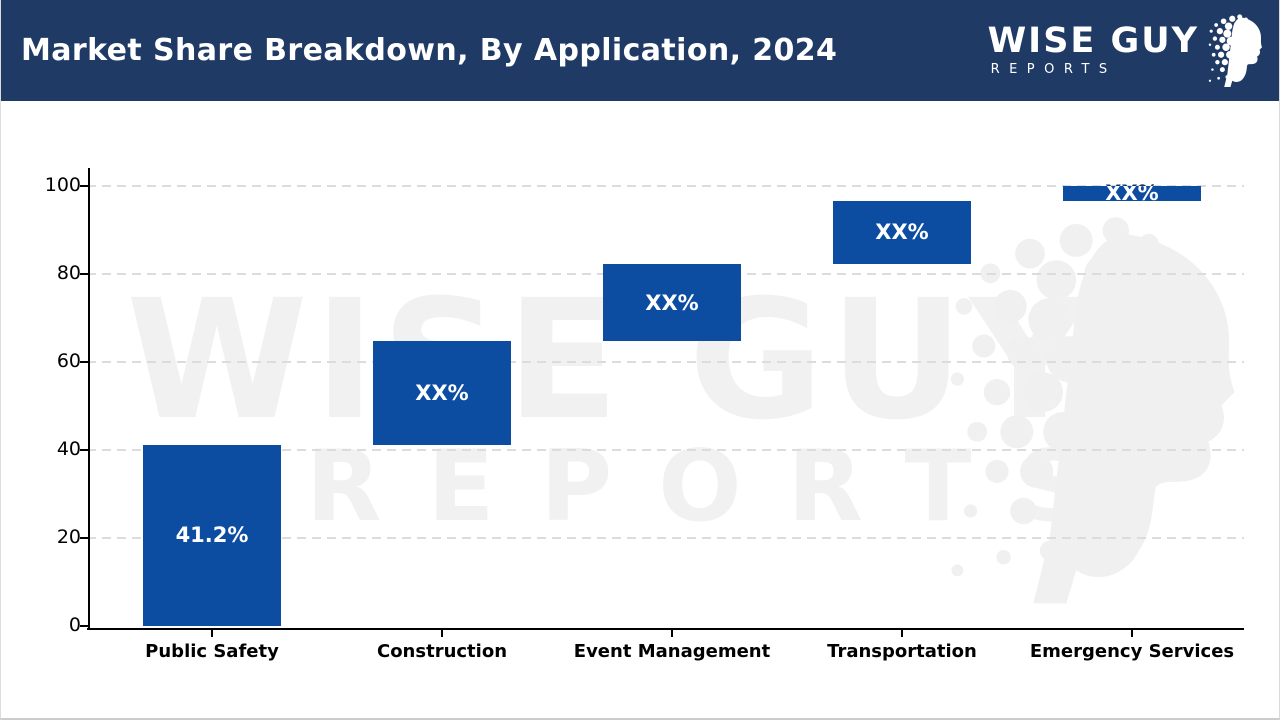 Image resolution: width=1280 pixels, height=720 pixels. I want to click on bar-value-label: 41.2%, so click(212, 535).